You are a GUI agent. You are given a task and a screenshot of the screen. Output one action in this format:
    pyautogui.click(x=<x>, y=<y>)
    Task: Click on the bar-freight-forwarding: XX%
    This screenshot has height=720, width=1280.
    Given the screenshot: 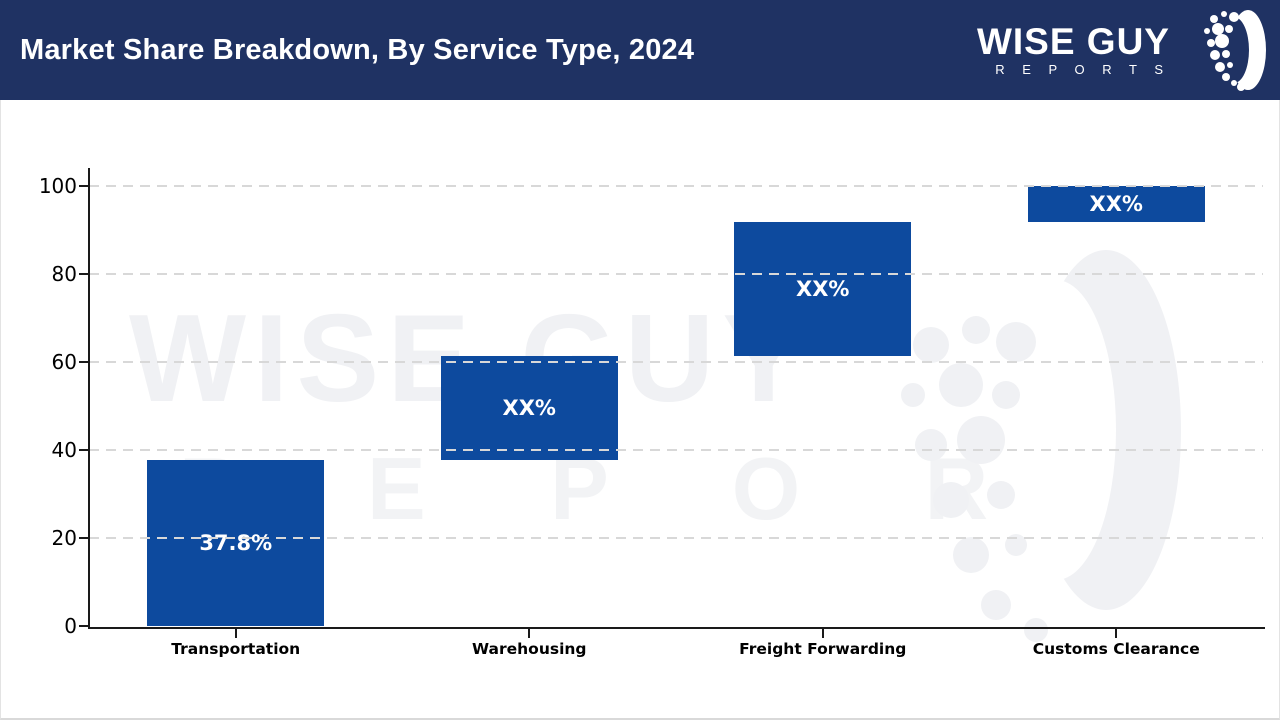 What is the action you would take?
    pyautogui.click(x=823, y=289)
    